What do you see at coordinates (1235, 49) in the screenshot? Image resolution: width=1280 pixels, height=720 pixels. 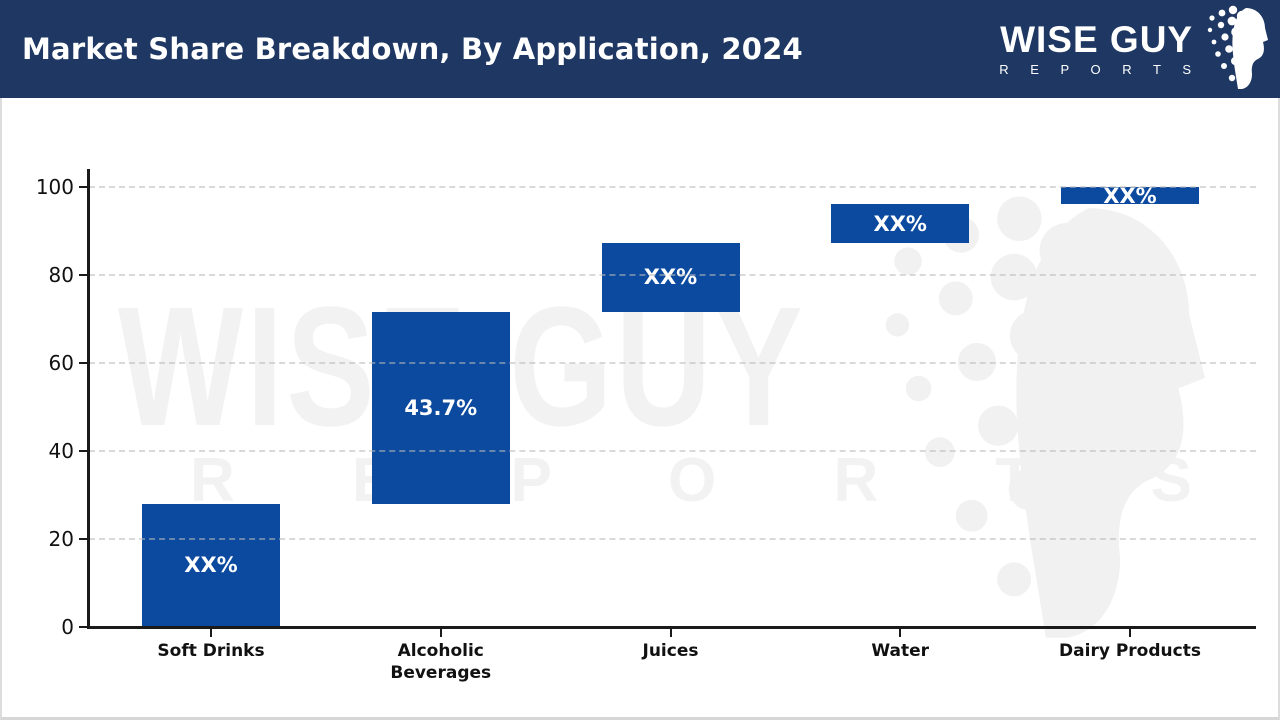 I see `head-profile-dots-icon` at bounding box center [1235, 49].